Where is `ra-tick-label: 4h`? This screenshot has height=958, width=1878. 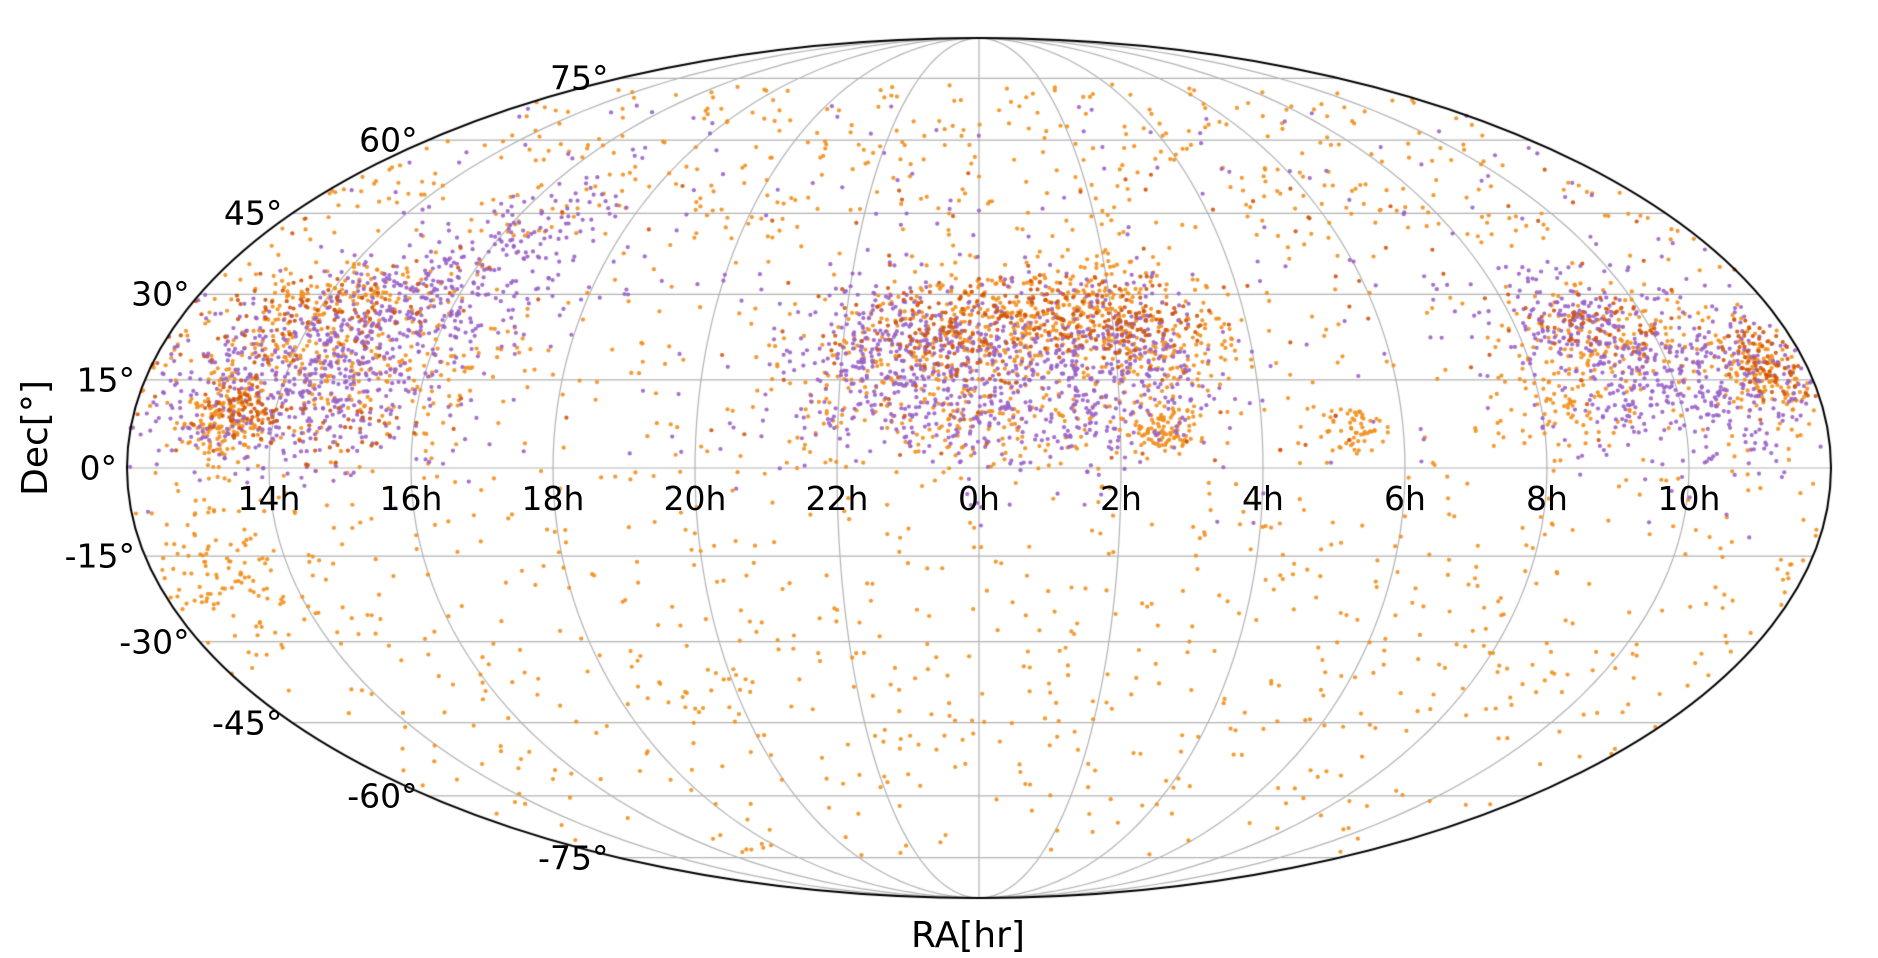
ra-tick-label: 4h is located at coordinates (1263, 498).